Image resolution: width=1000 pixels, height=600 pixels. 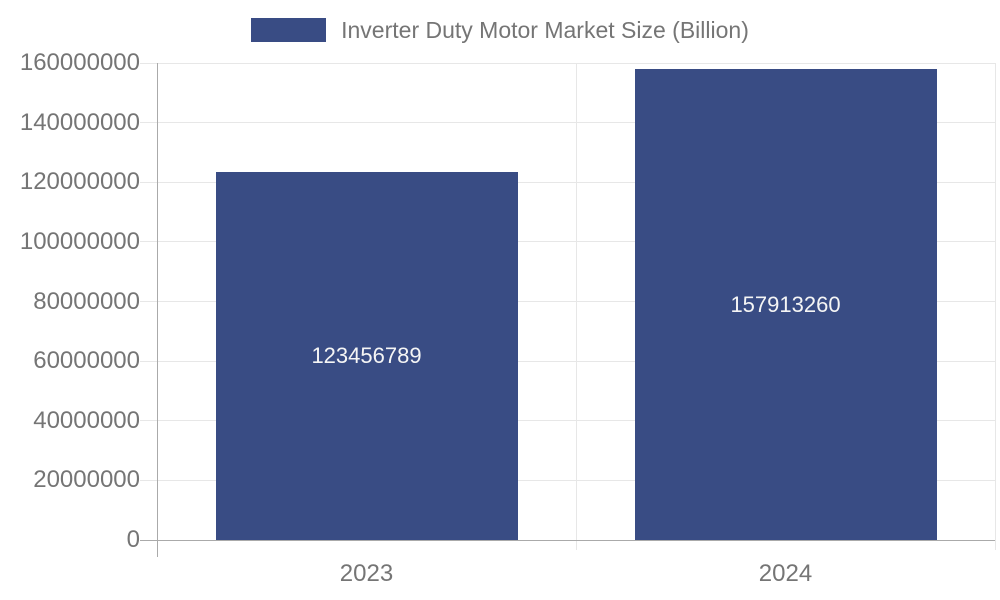 I want to click on bar-value-label: 157913260, so click(x=785, y=304).